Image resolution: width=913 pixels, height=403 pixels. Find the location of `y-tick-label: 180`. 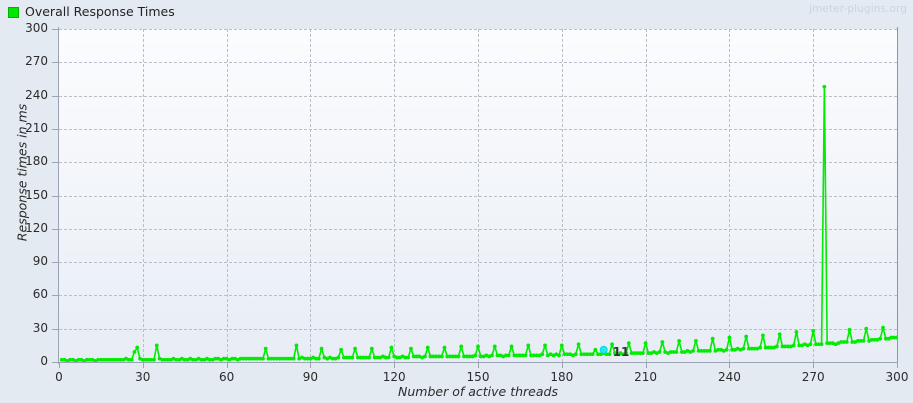

y-tick-label: 180 is located at coordinates (36, 161).